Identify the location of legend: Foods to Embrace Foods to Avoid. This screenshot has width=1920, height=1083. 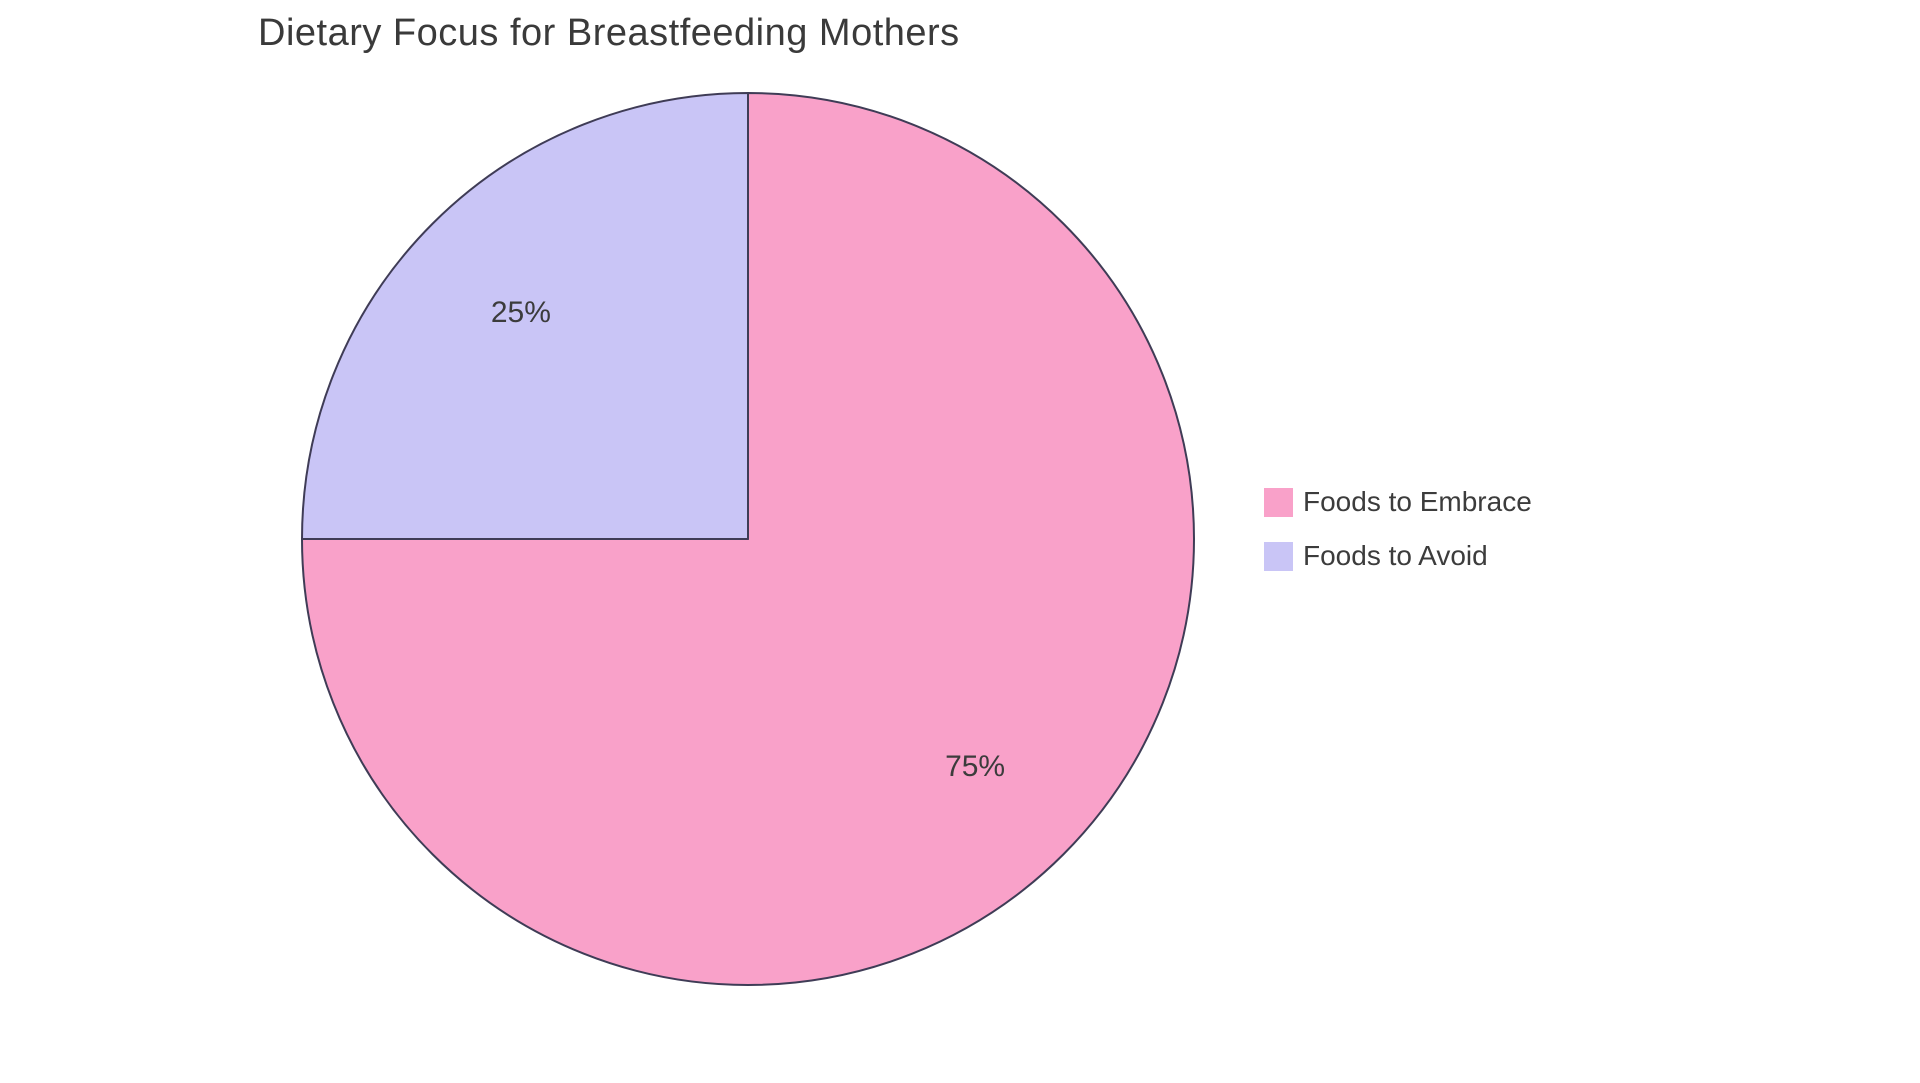
(1398, 540).